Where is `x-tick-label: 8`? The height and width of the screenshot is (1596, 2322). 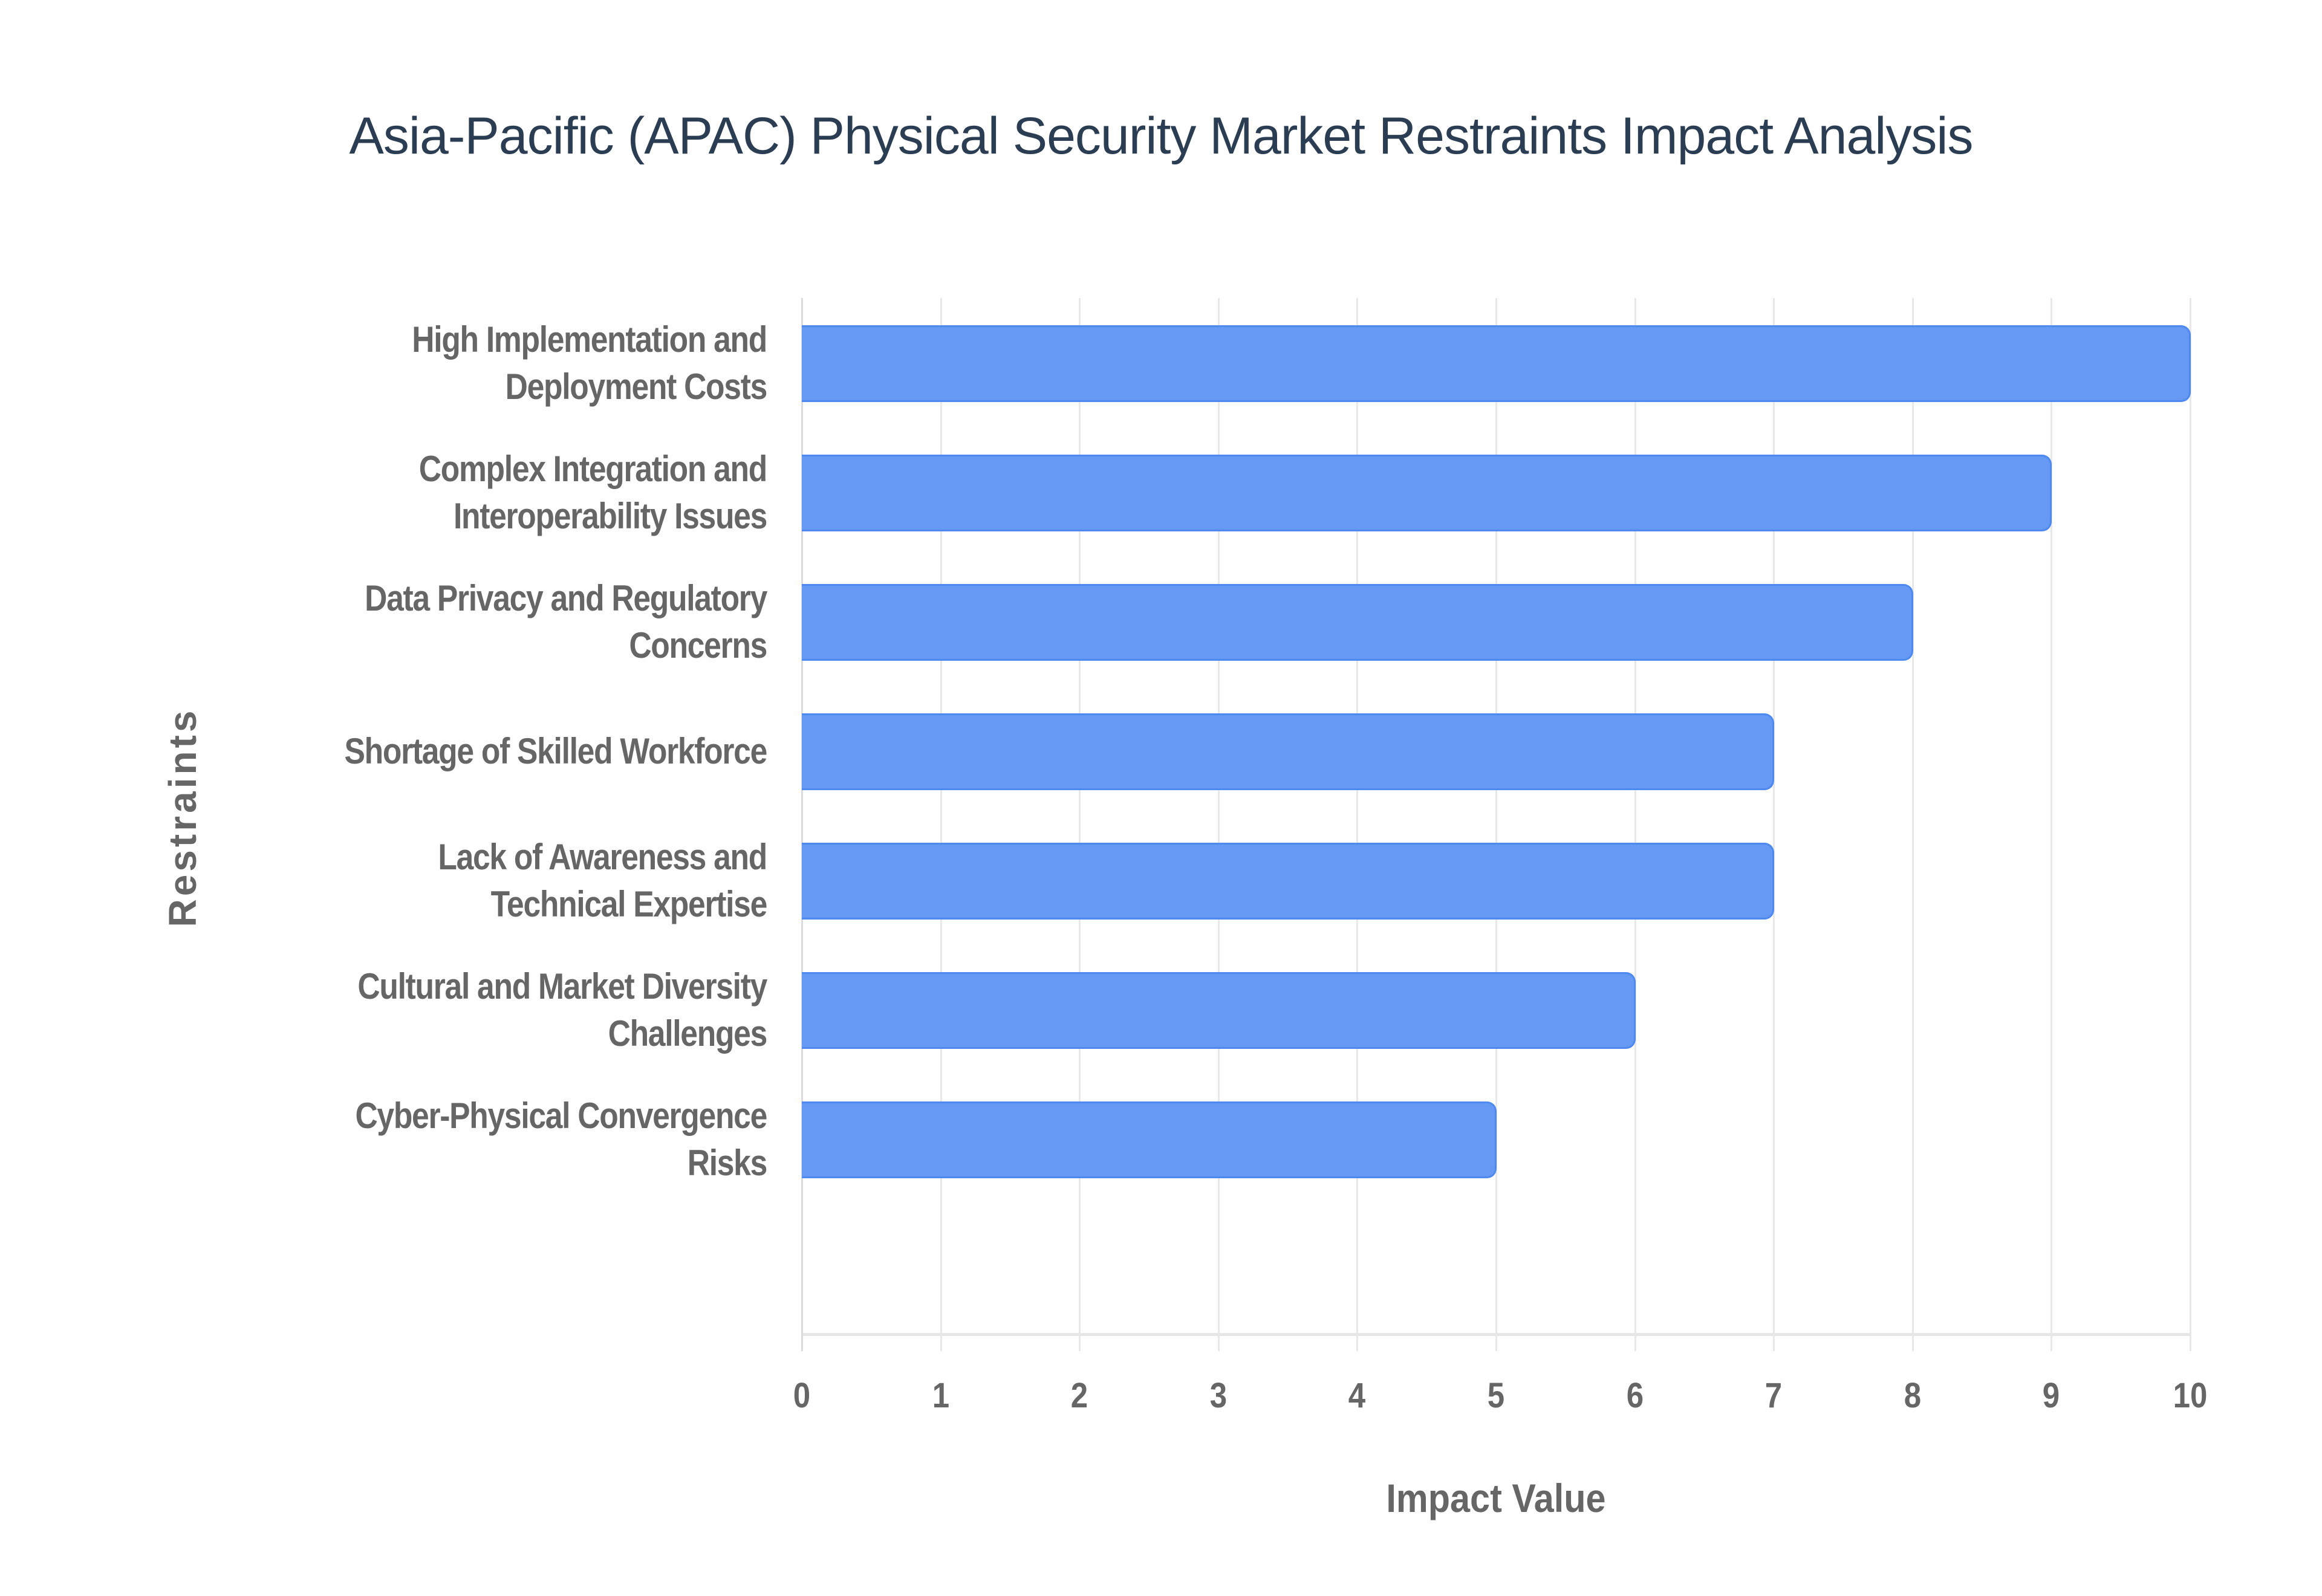
x-tick-label: 8 is located at coordinates (1912, 1395).